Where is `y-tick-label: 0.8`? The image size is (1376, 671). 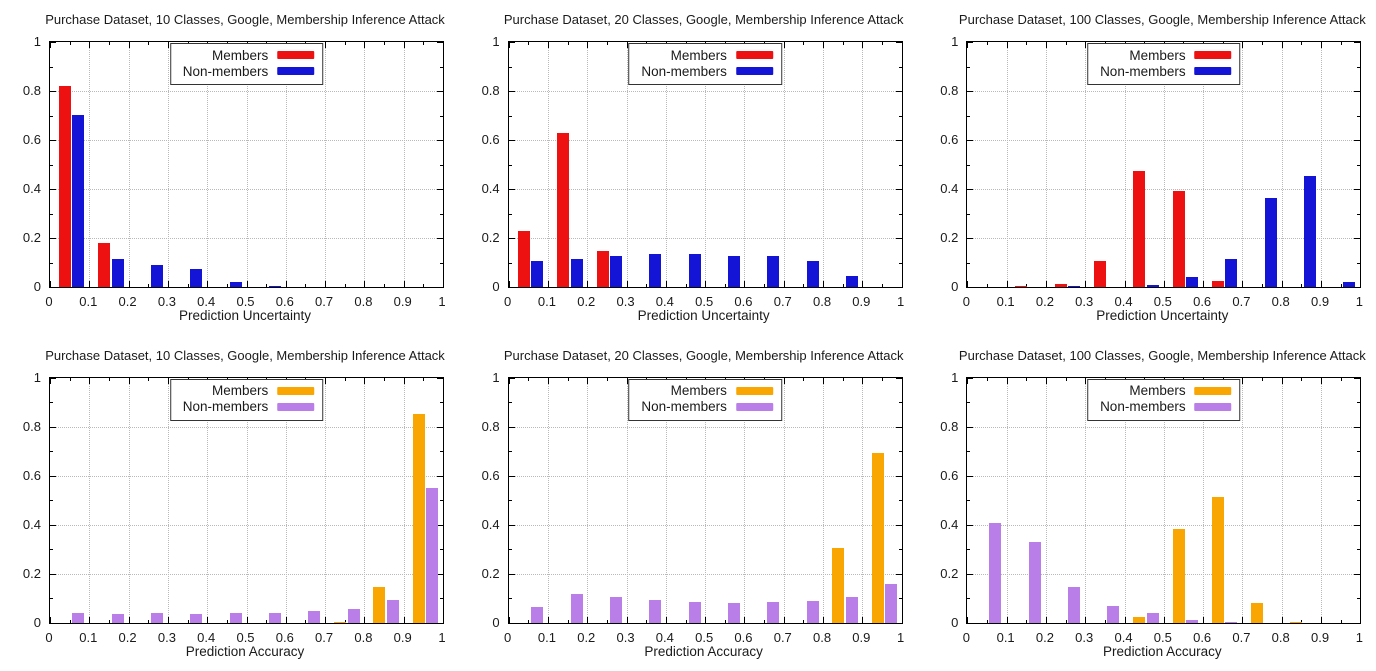
y-tick-label: 0.8 is located at coordinates (31, 90).